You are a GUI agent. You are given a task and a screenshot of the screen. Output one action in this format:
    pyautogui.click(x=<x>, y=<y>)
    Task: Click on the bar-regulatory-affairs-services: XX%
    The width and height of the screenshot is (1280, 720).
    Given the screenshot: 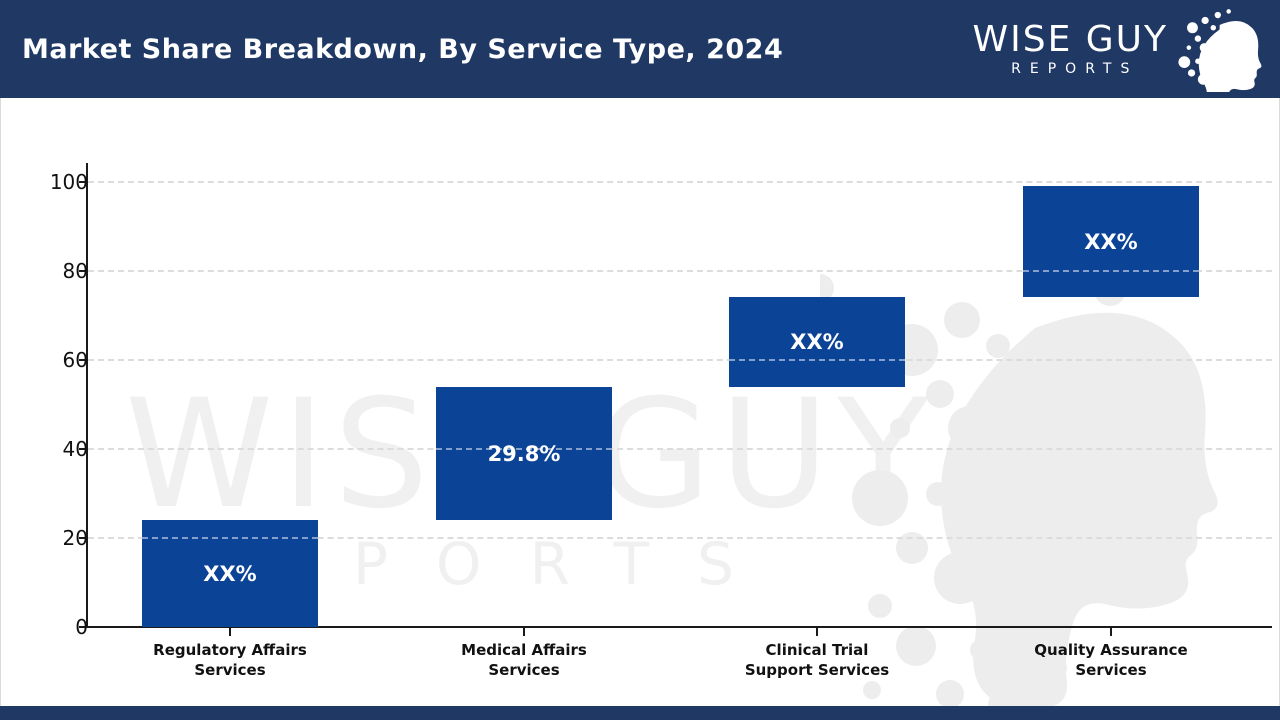 What is the action you would take?
    pyautogui.click(x=230, y=573)
    